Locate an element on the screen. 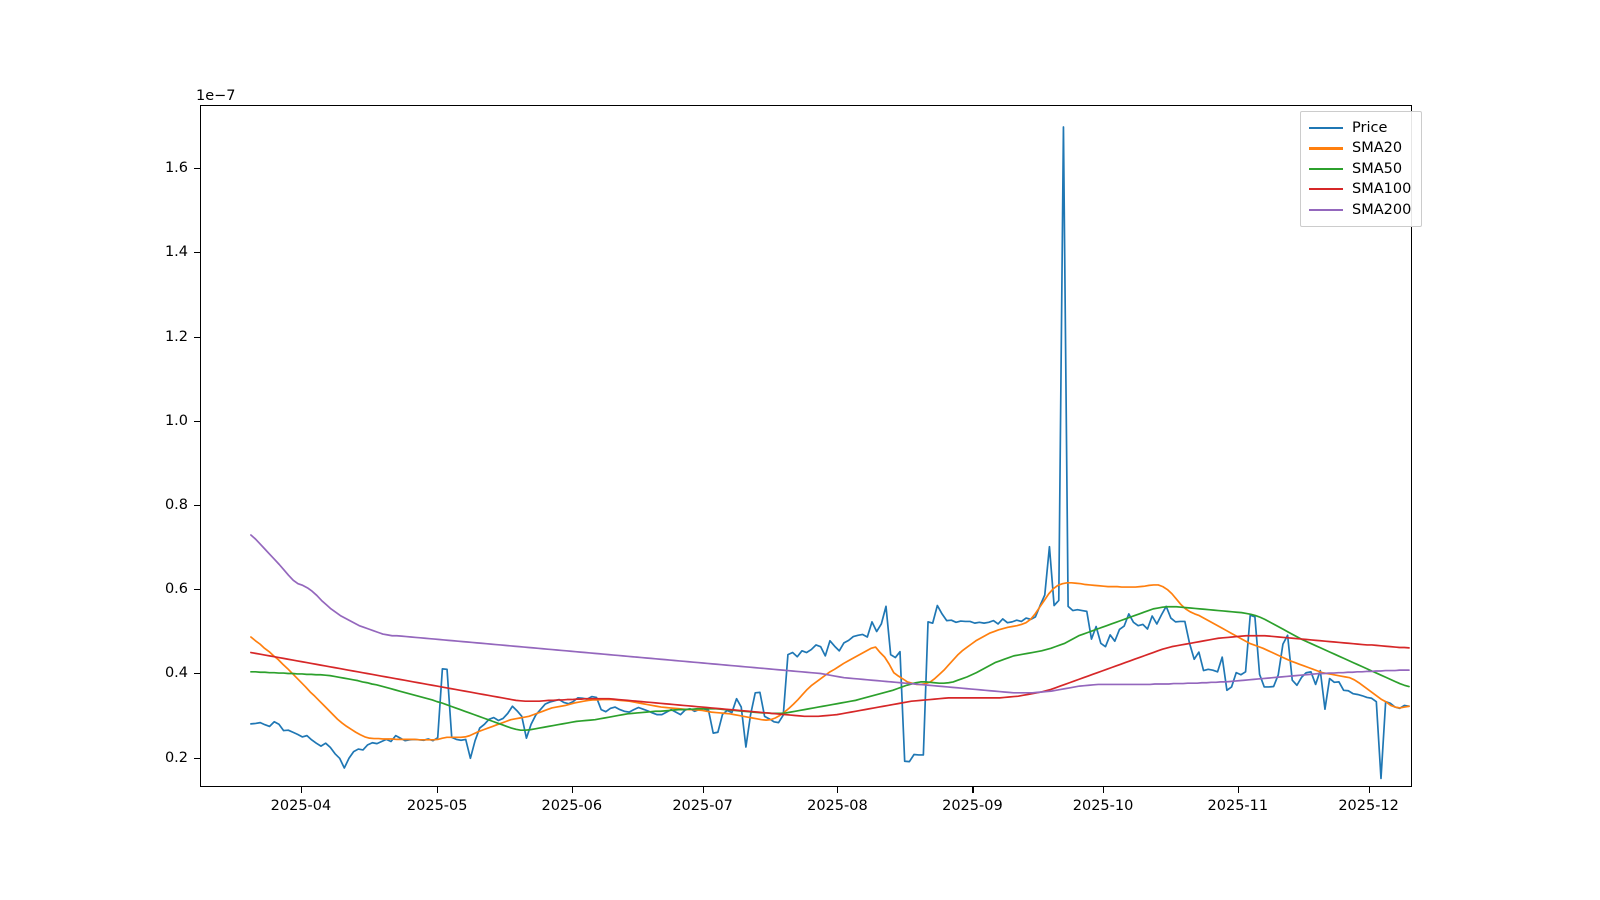  x-tick-label: 2025-05 is located at coordinates (437, 806).